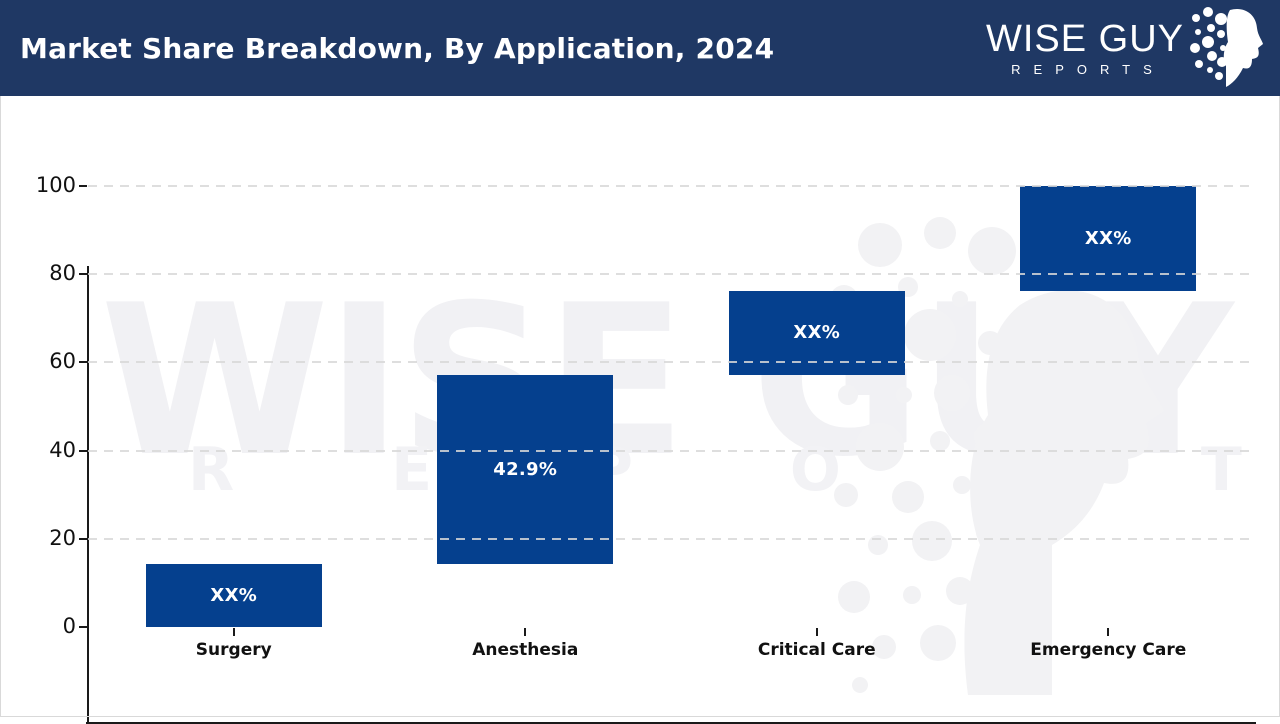 Image resolution: width=1280 pixels, height=724 pixels. I want to click on bar-value-label: 42.9%, so click(525, 469).